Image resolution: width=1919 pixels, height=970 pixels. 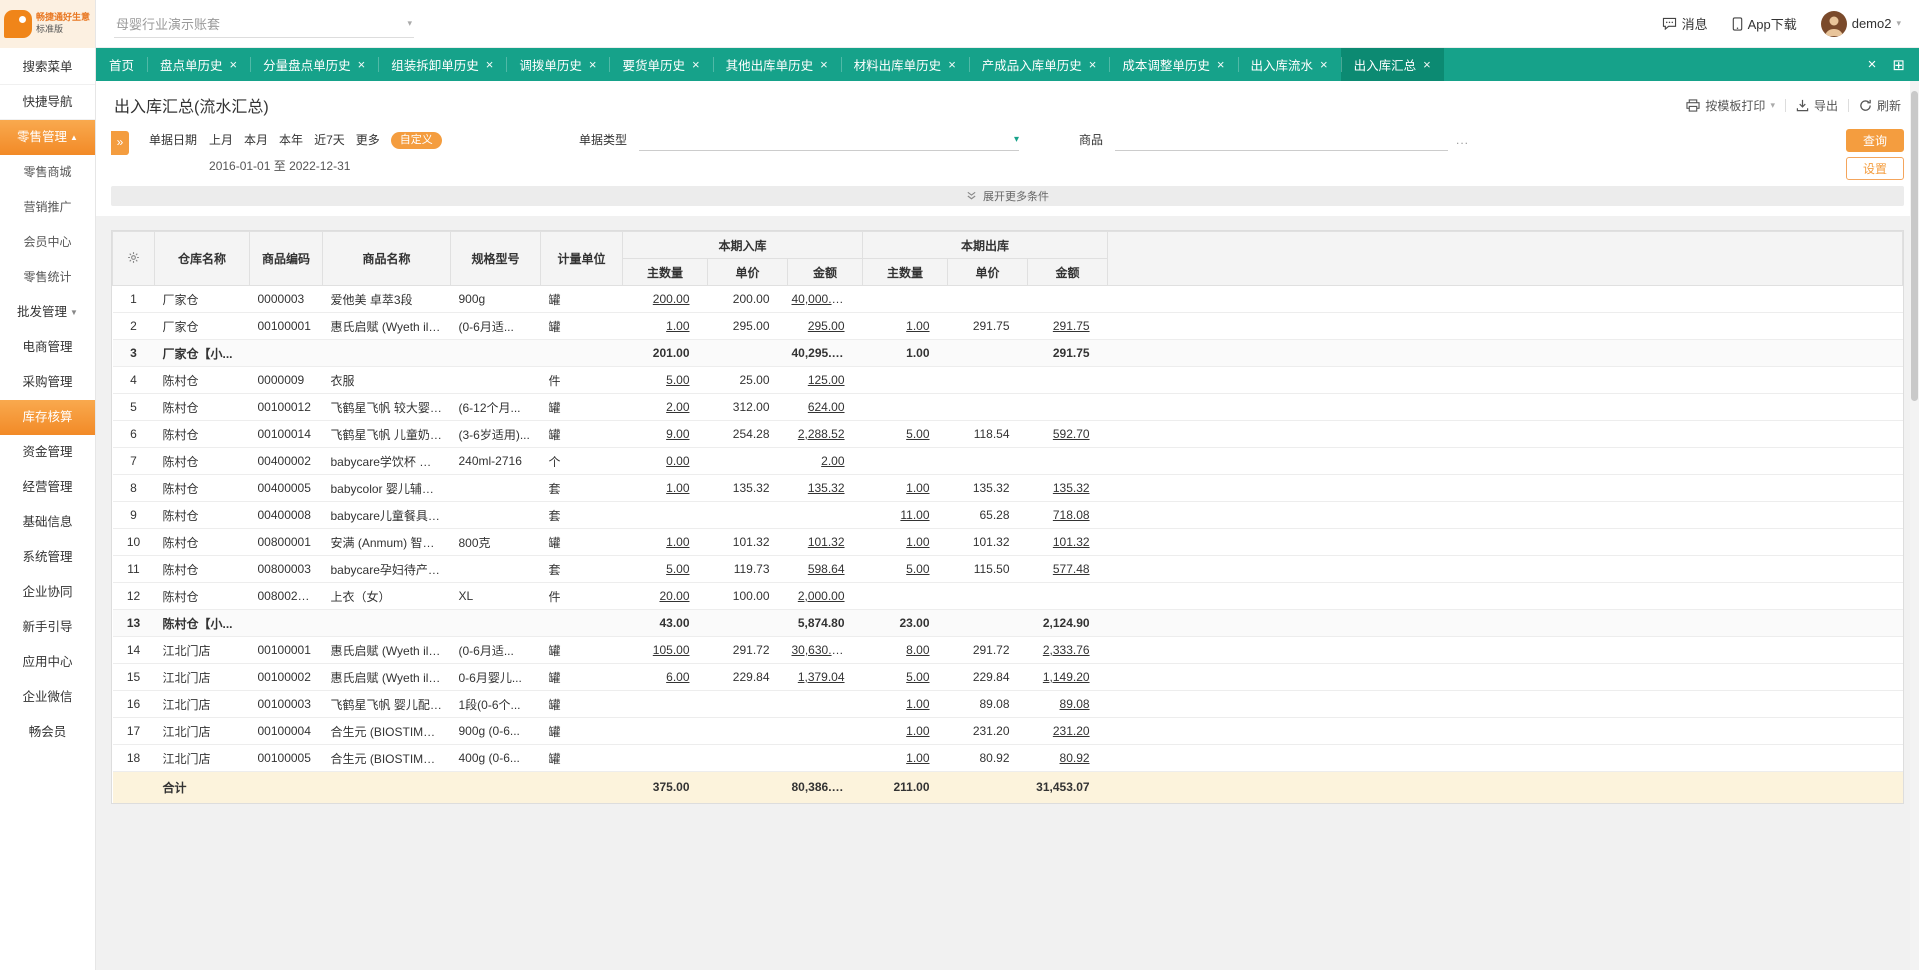 What do you see at coordinates (826, 542) in the screenshot?
I see `drill-down-link: 101.32` at bounding box center [826, 542].